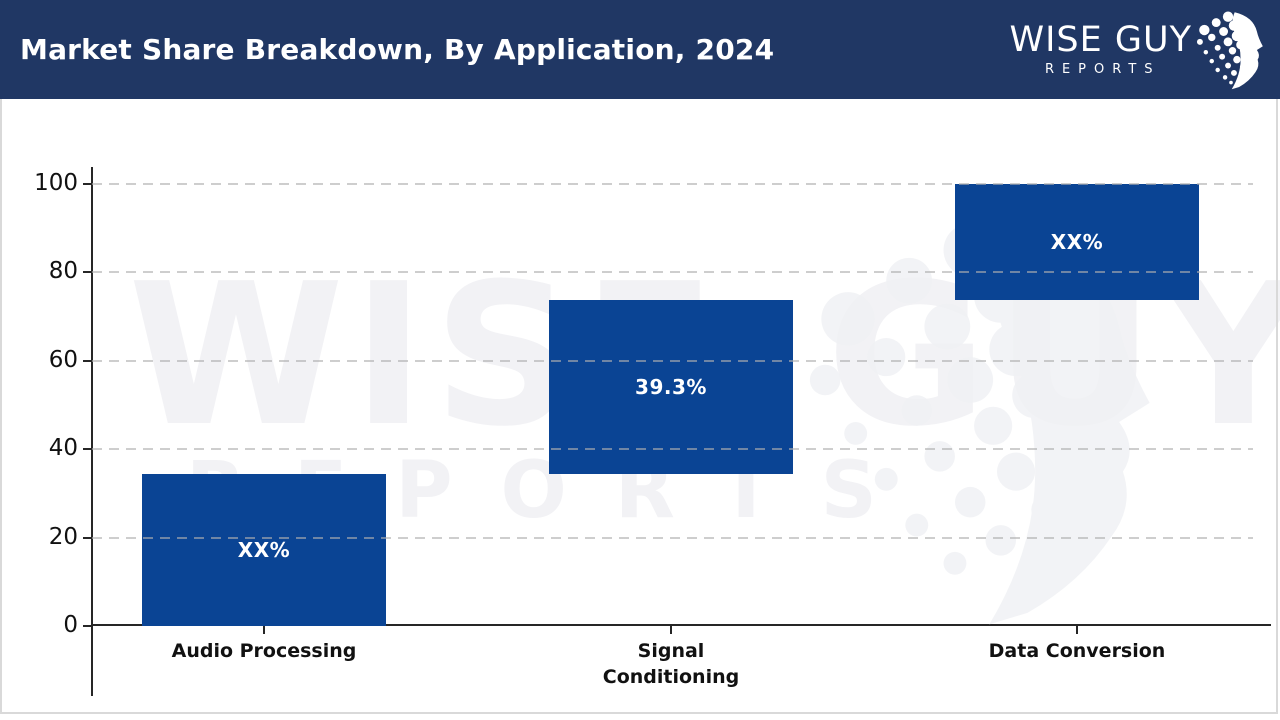 The width and height of the screenshot is (1280, 720). Describe the element at coordinates (70, 625) in the screenshot. I see `y-tick-label: 0` at that location.